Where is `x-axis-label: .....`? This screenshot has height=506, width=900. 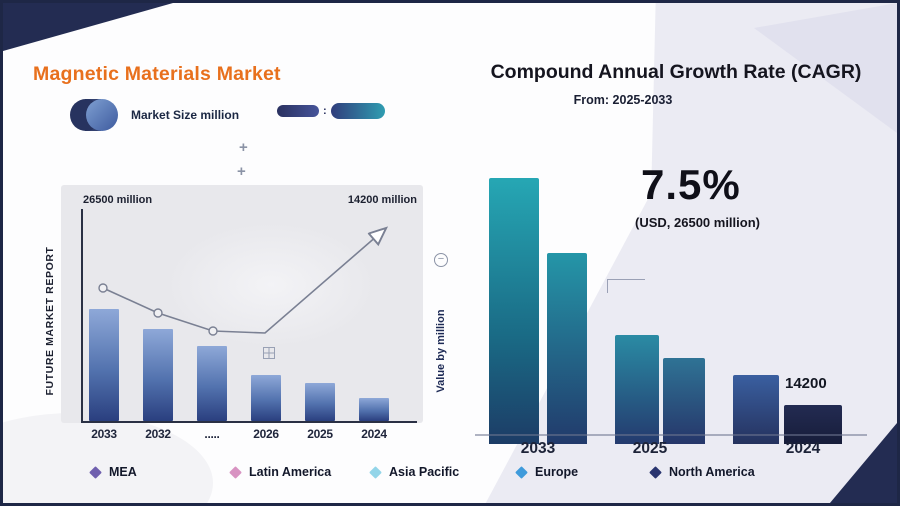
x-axis-label: ..... is located at coordinates (212, 434).